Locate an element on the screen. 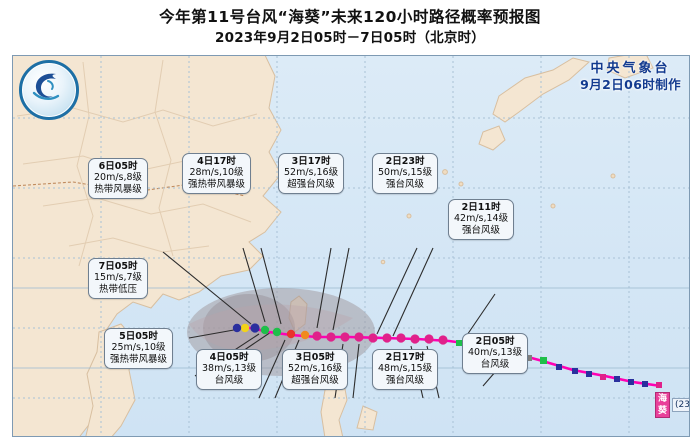 This screenshot has width=700, height=442. callout-time: 3日17时 is located at coordinates (311, 161).